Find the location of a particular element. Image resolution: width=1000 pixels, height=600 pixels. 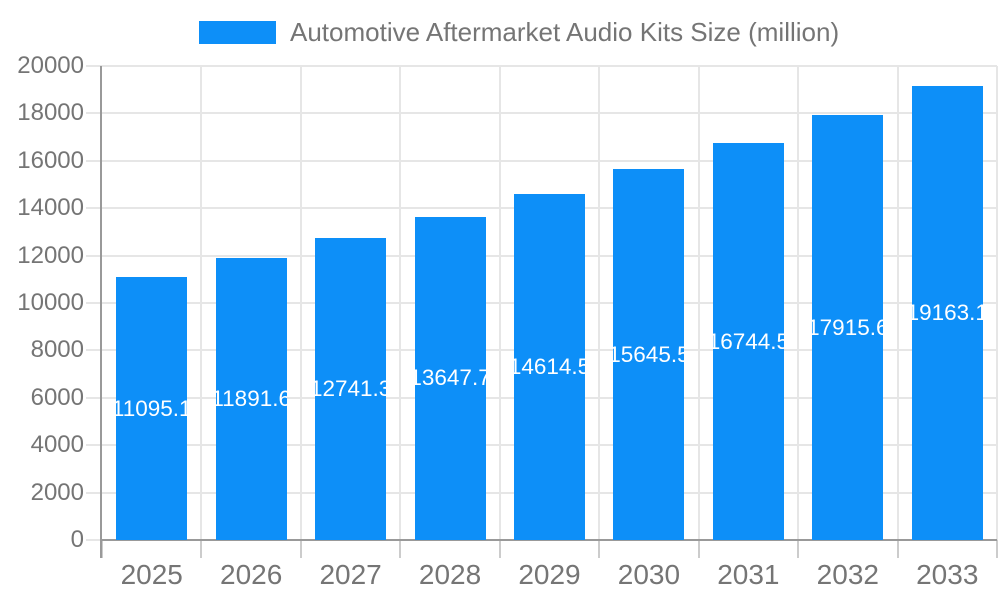

bar: 16744.5 is located at coordinates (748, 341).